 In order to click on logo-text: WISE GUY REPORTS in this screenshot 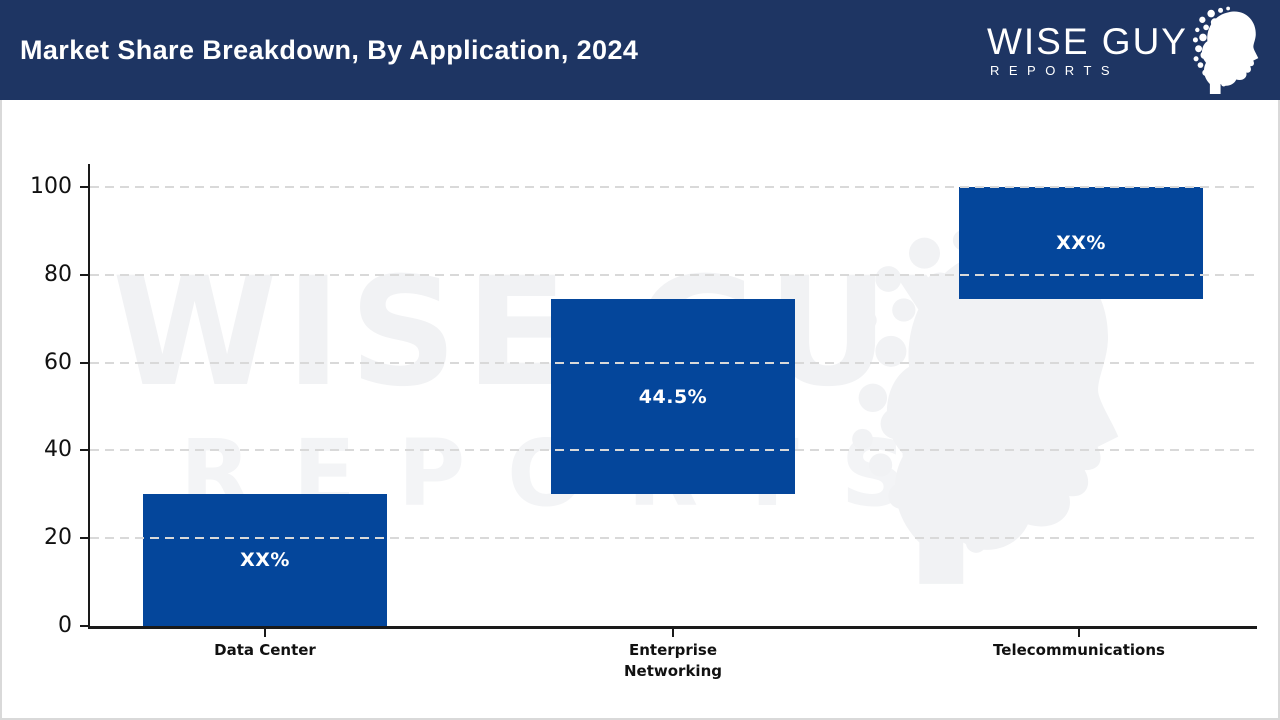, I will do `click(1087, 50)`.